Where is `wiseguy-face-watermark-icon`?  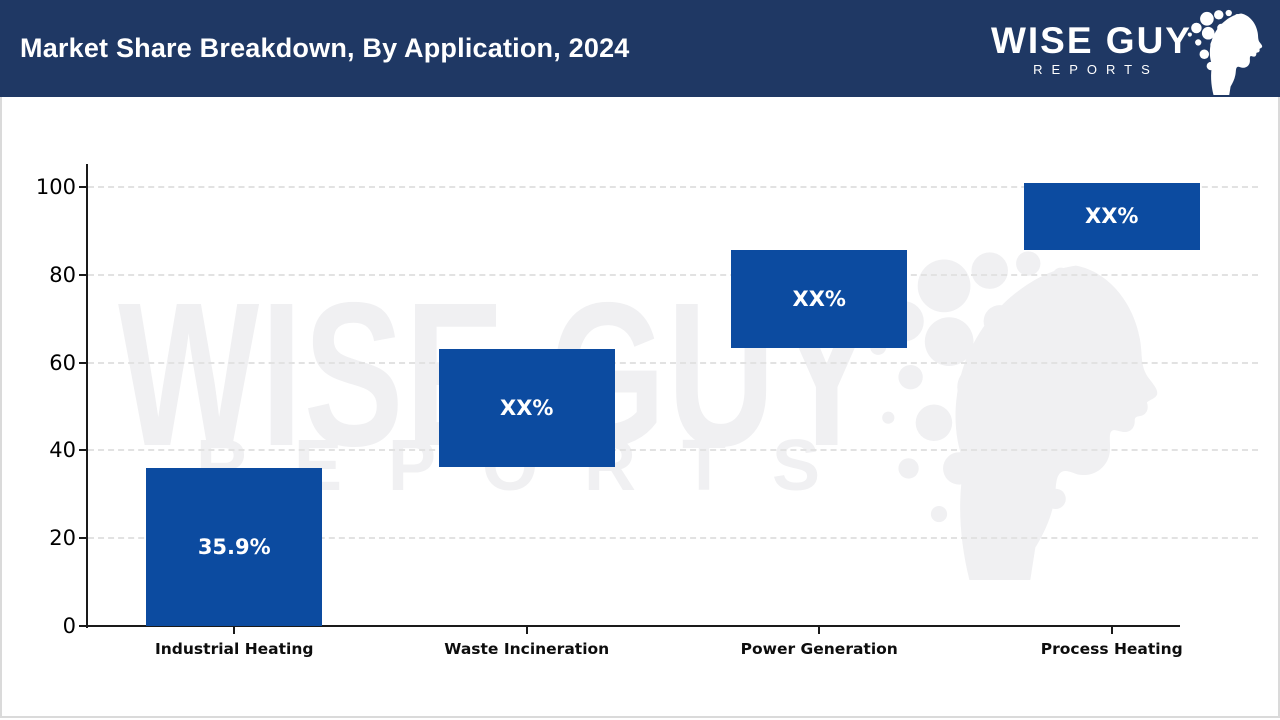 wiseguy-face-watermark-icon is located at coordinates (1014, 415).